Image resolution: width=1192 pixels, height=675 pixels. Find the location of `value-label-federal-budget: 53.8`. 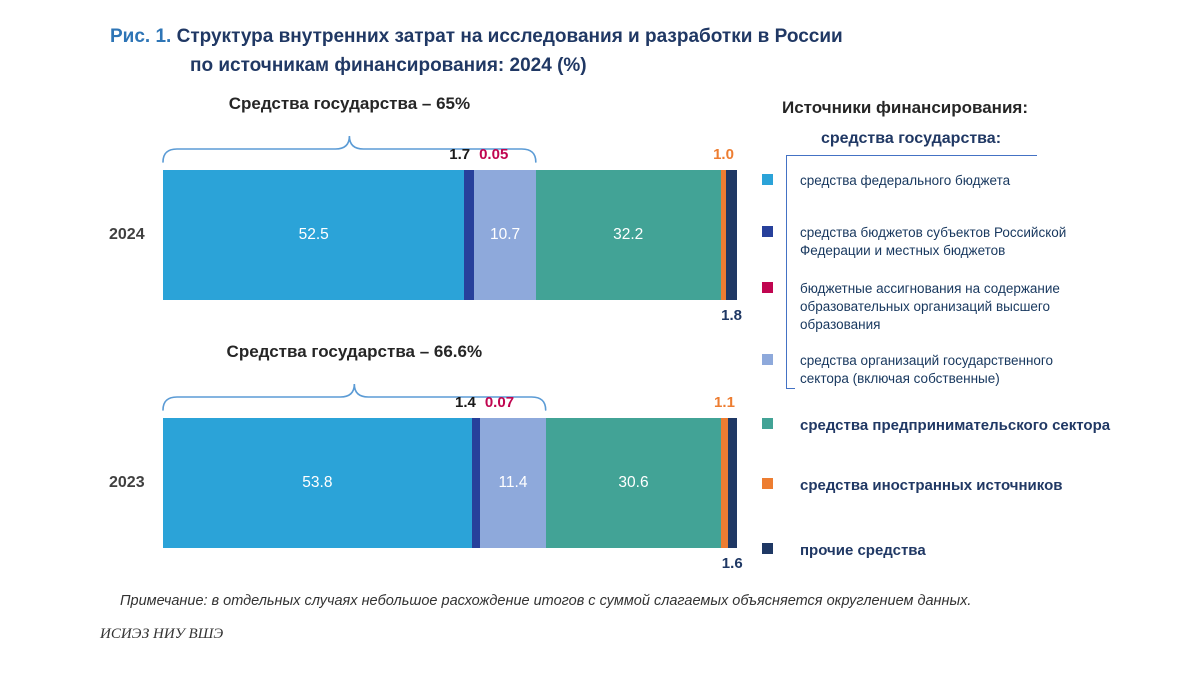

value-label-federal-budget: 53.8 is located at coordinates (317, 482).